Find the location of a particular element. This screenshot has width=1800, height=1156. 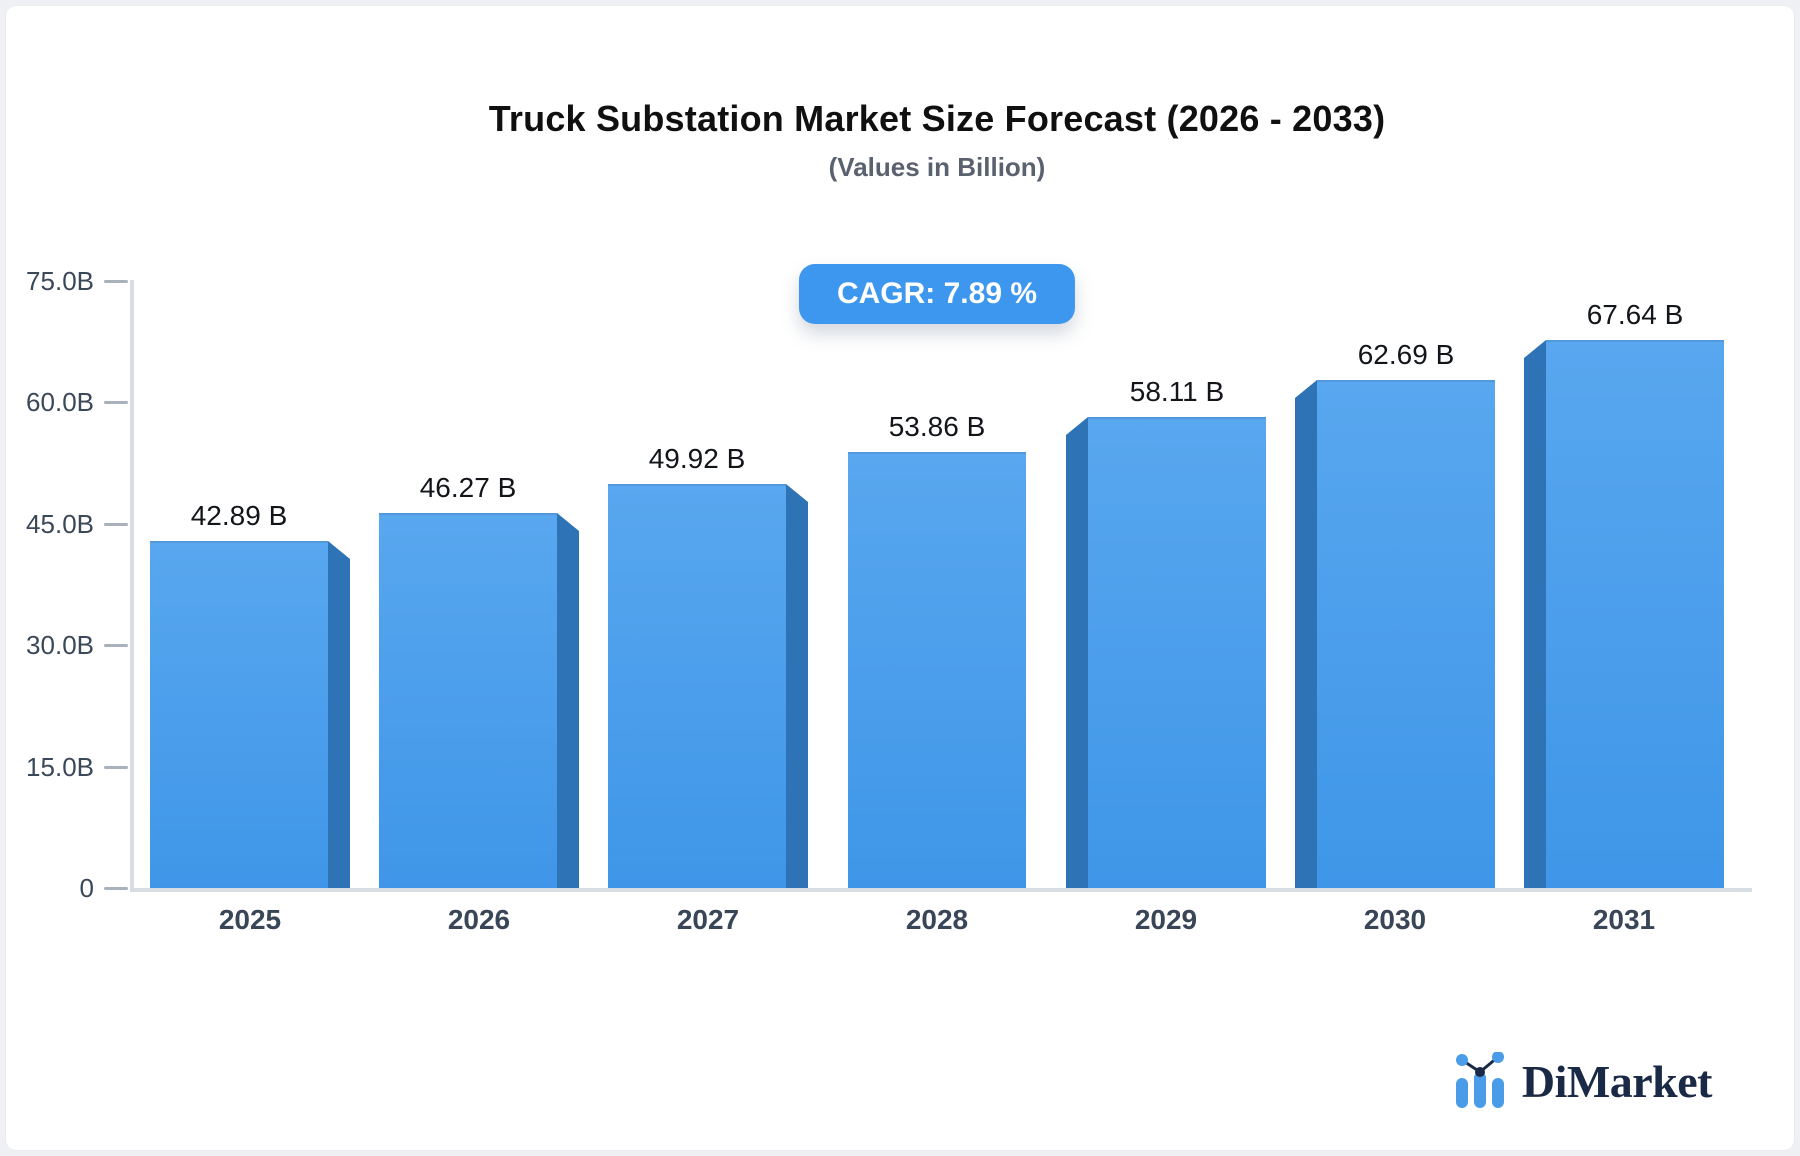

cagr-badge: CAGR: 7.89 % is located at coordinates (937, 294).